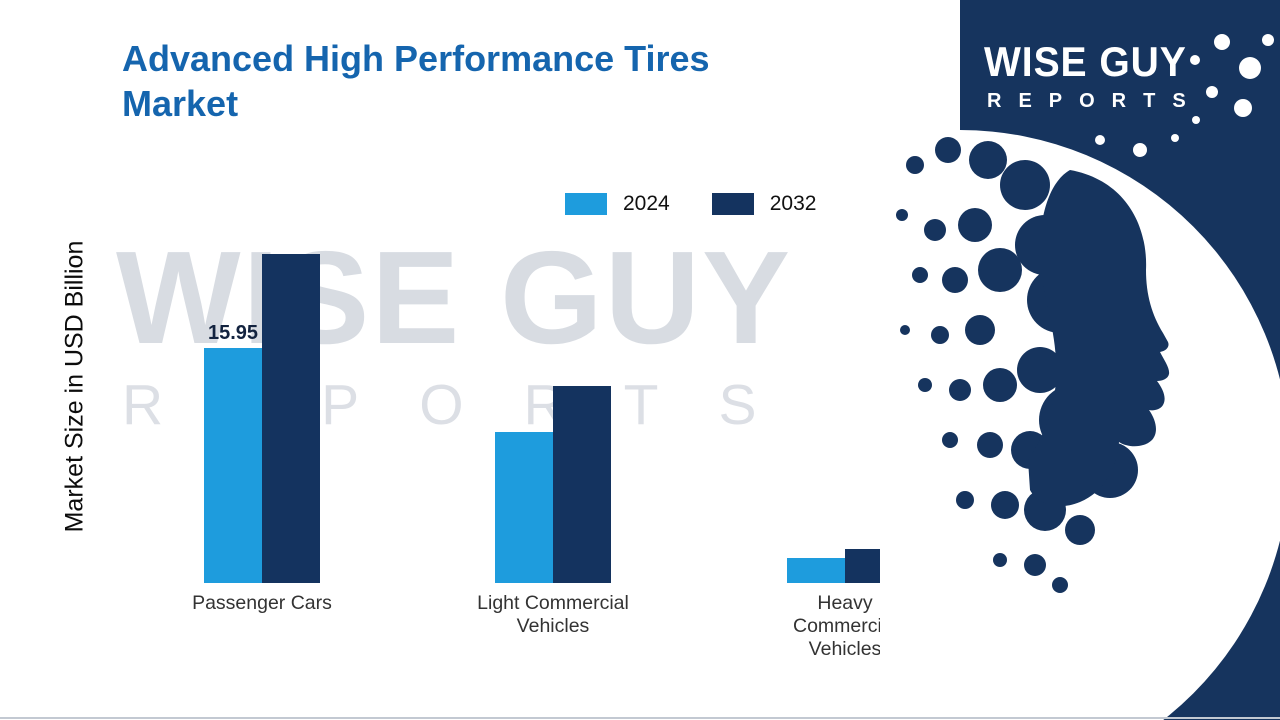 The image size is (1280, 720). What do you see at coordinates (764, 204) in the screenshot?
I see `legend-item-2032: 2032` at bounding box center [764, 204].